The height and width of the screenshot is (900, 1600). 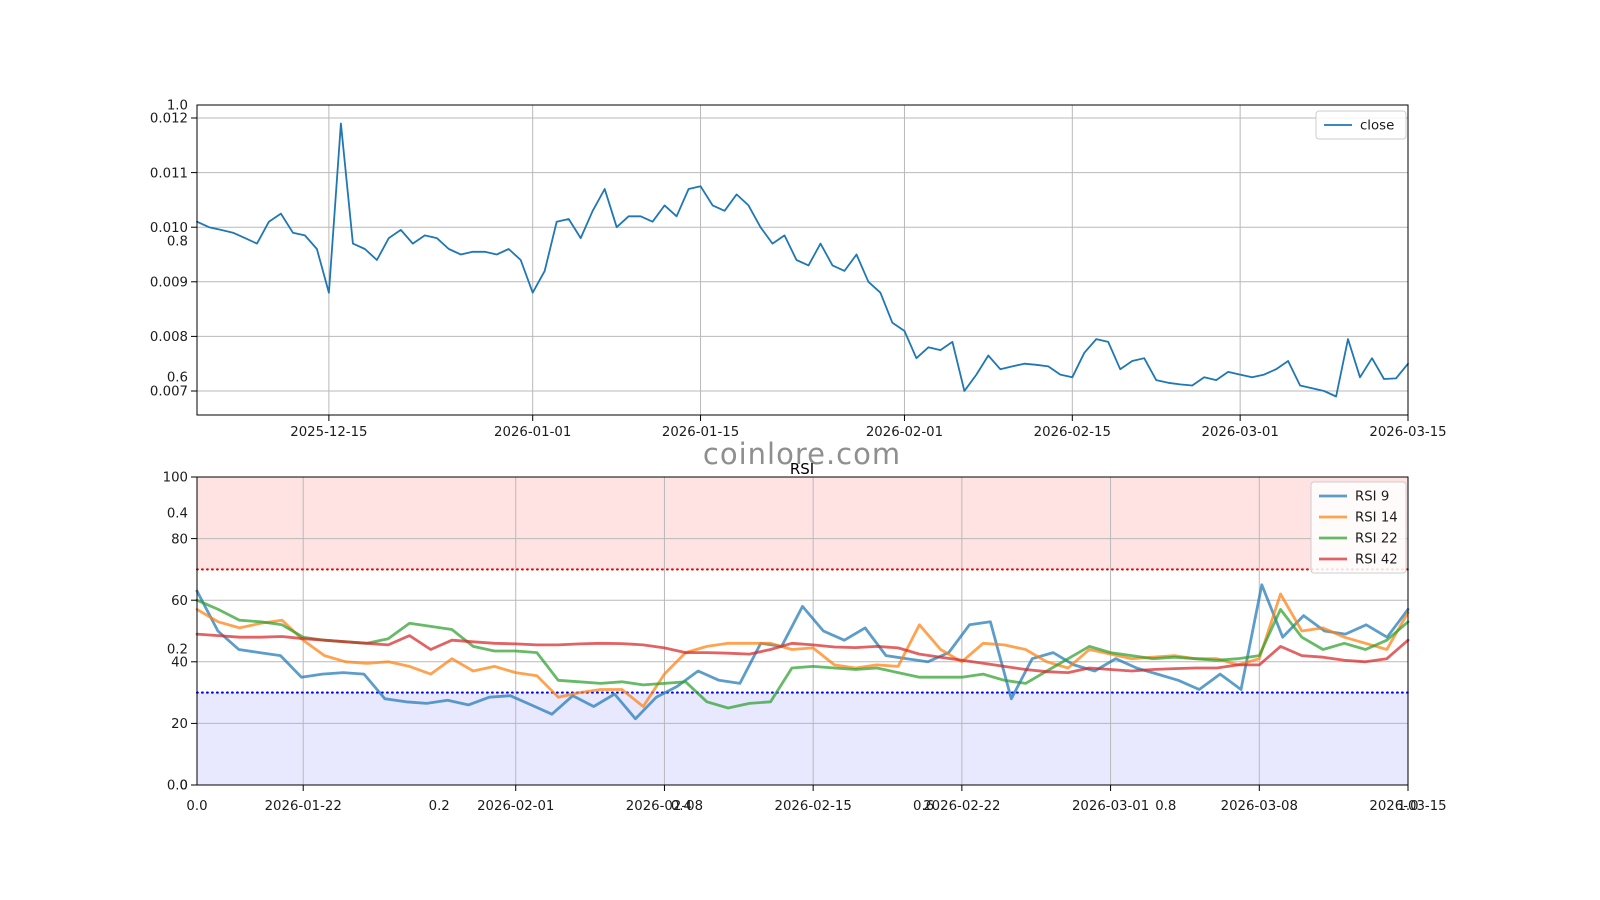 What do you see at coordinates (1376, 560) in the screenshot?
I see `legend-label: RSI 42` at bounding box center [1376, 560].